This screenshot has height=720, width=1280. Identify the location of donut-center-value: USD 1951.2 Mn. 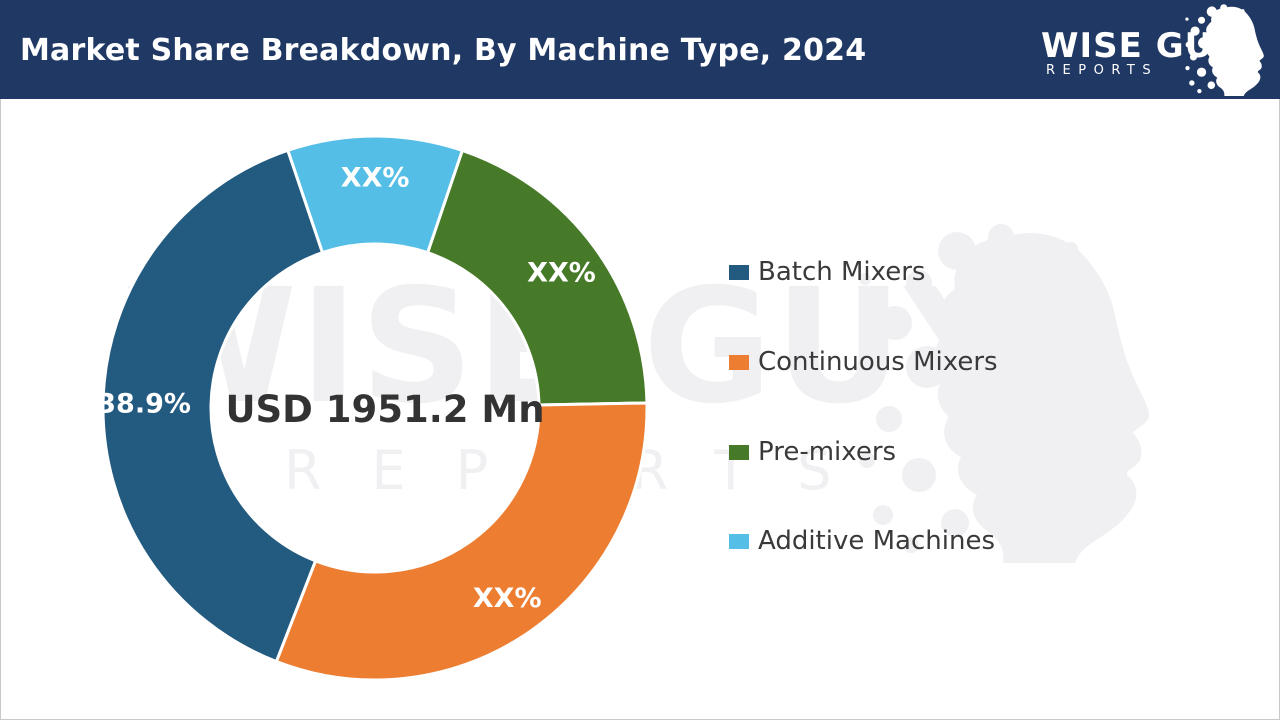
(385, 409).